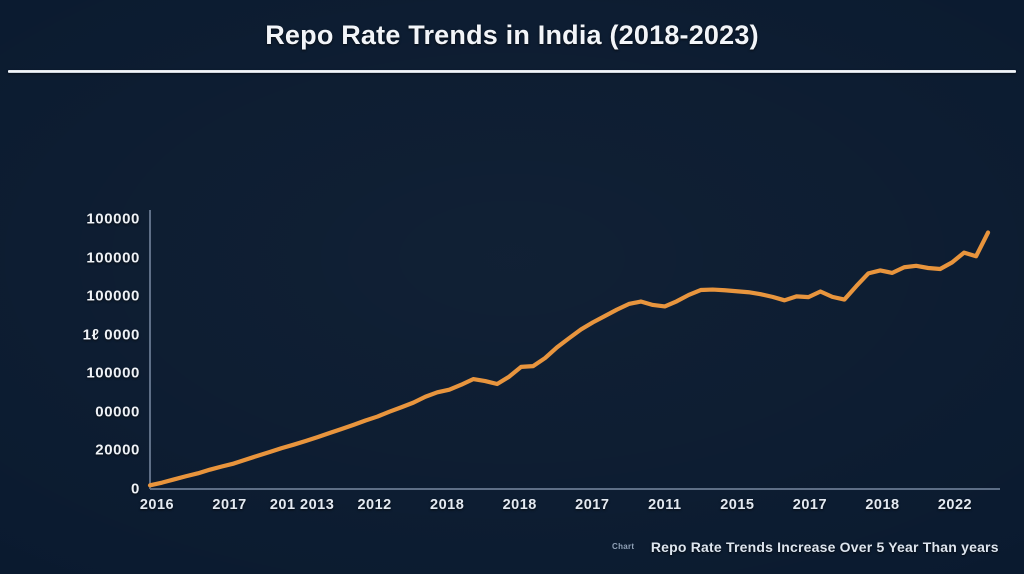 This screenshot has height=574, width=1024. Describe the element at coordinates (157, 505) in the screenshot. I see `x-axis-tick-label: 2016` at that location.